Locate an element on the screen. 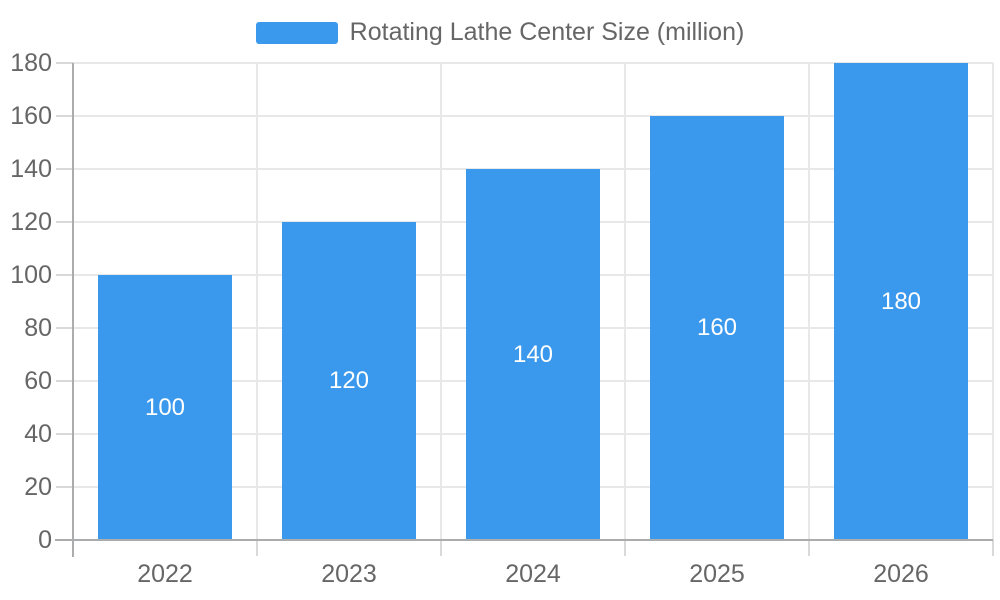  x-axis-line is located at coordinates (524, 540).